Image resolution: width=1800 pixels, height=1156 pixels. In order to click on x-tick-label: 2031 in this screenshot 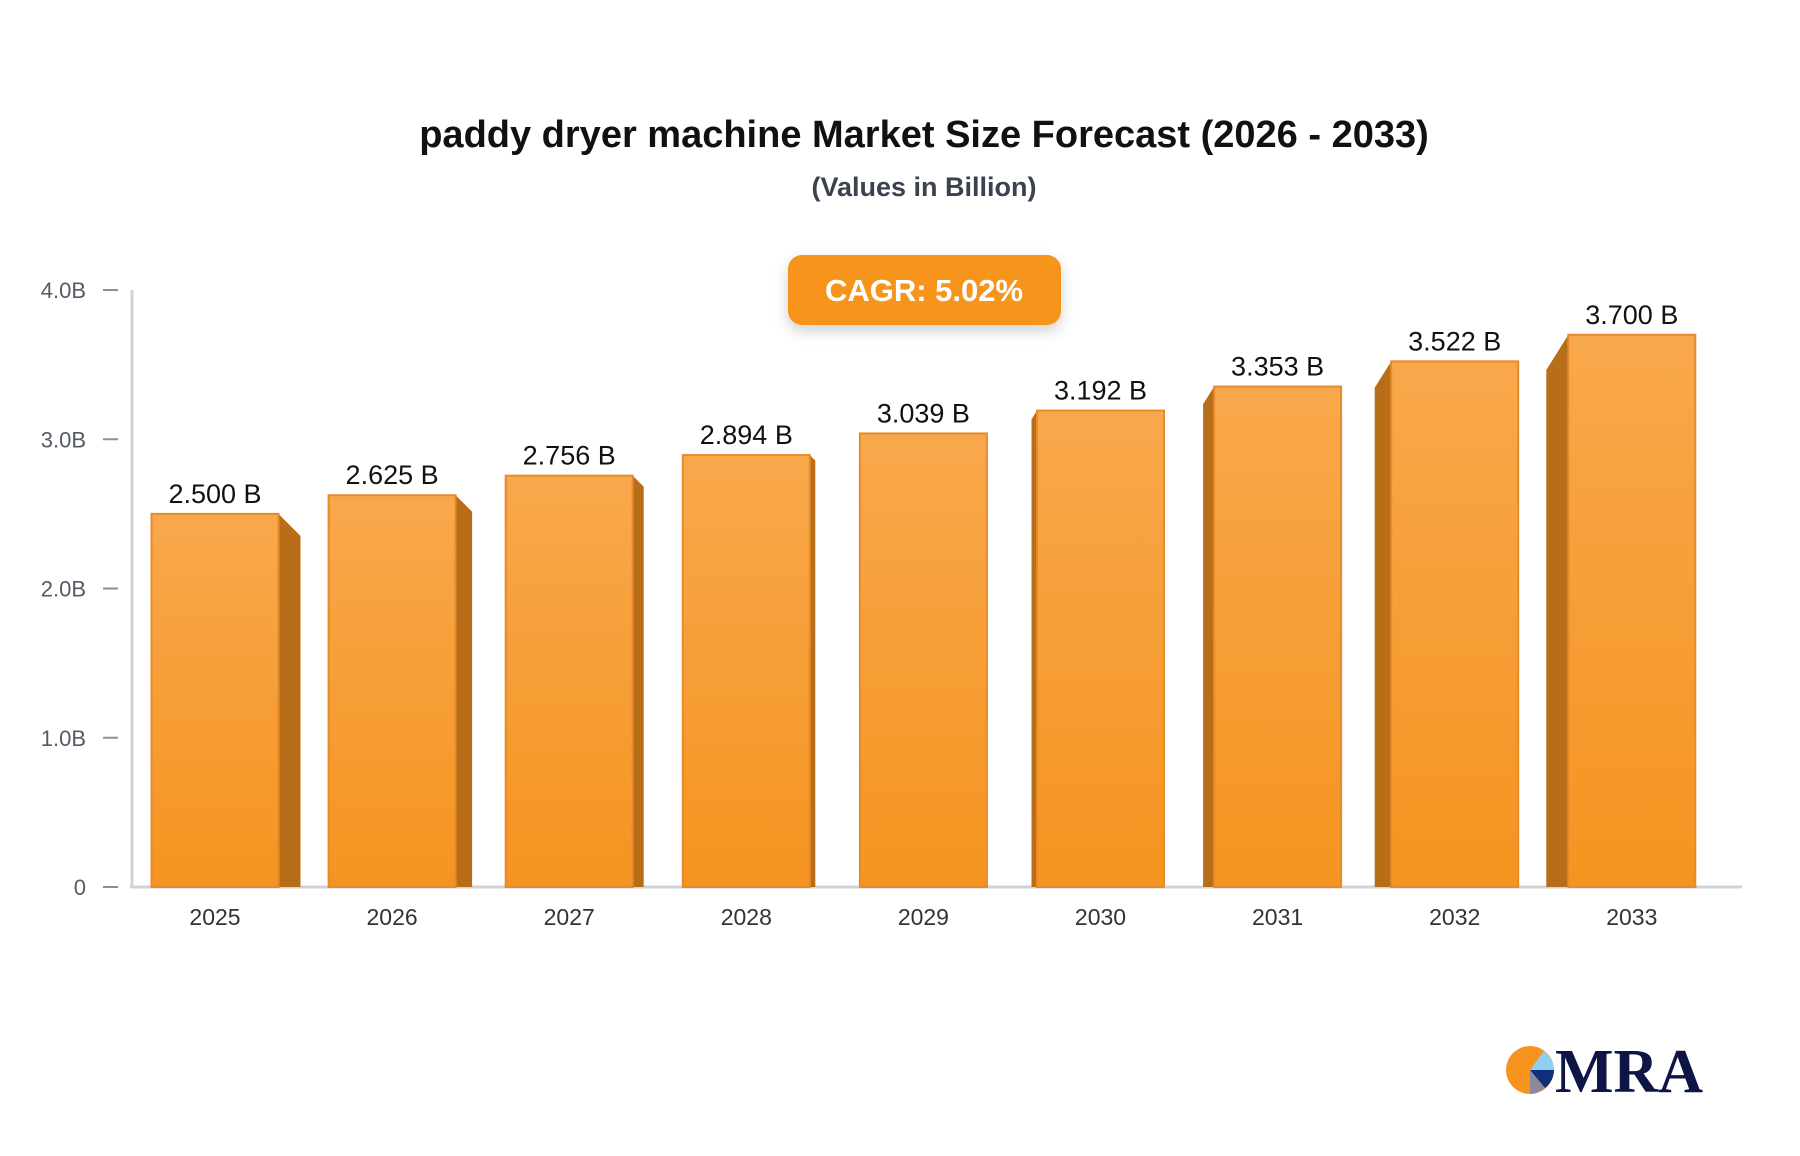, I will do `click(1277, 917)`.